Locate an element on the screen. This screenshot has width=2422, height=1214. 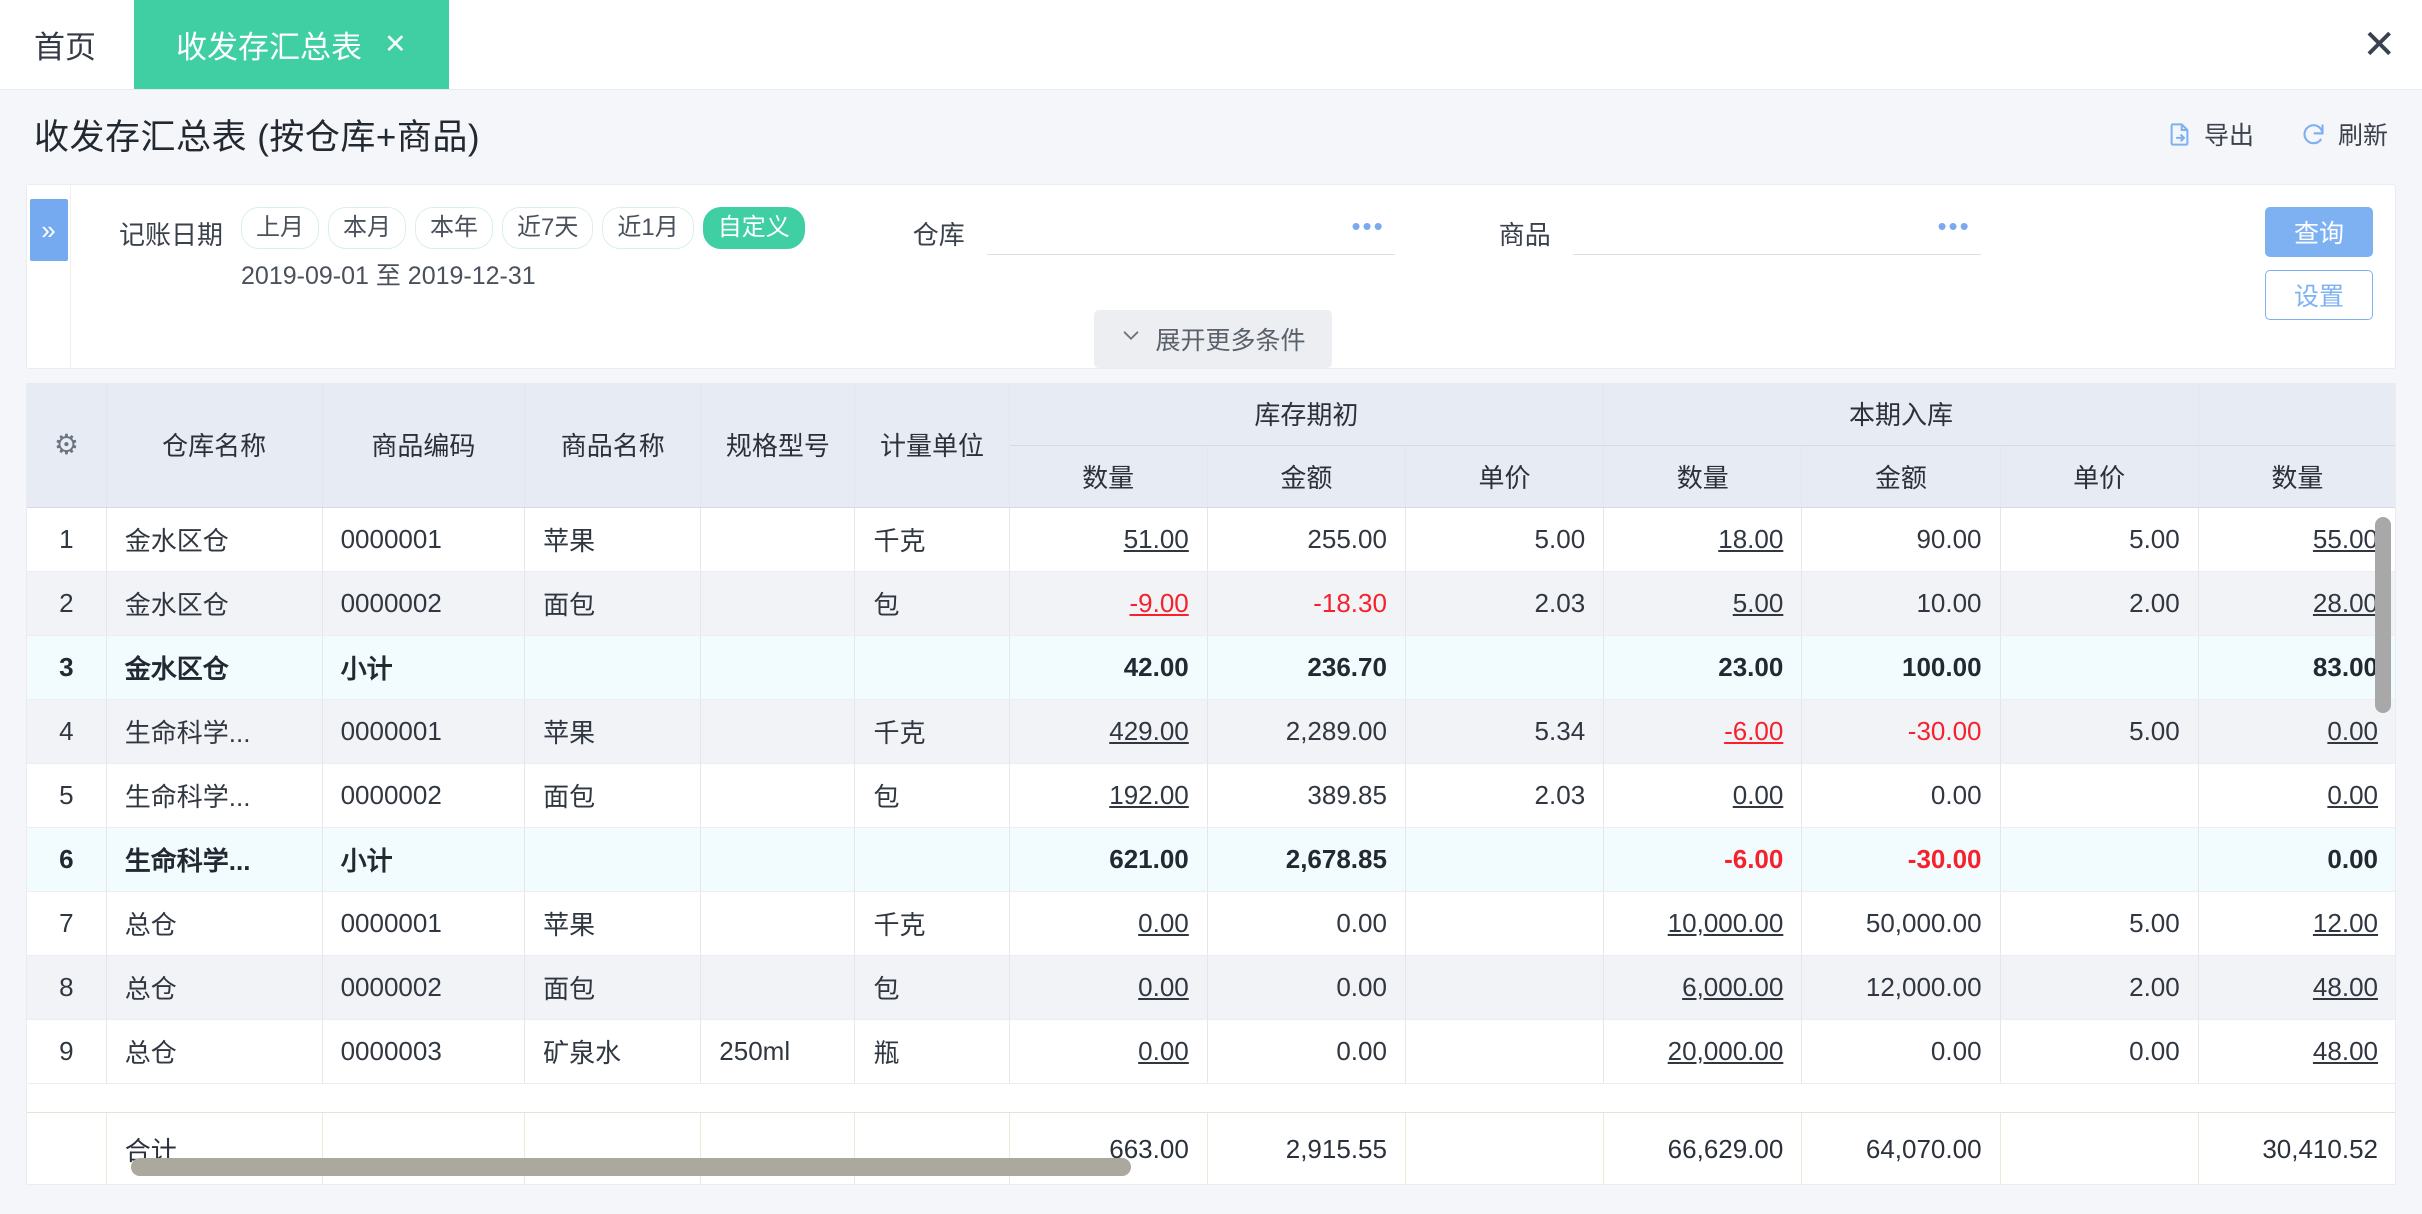
th-opening-qty: 数量 is located at coordinates (1108, 476).